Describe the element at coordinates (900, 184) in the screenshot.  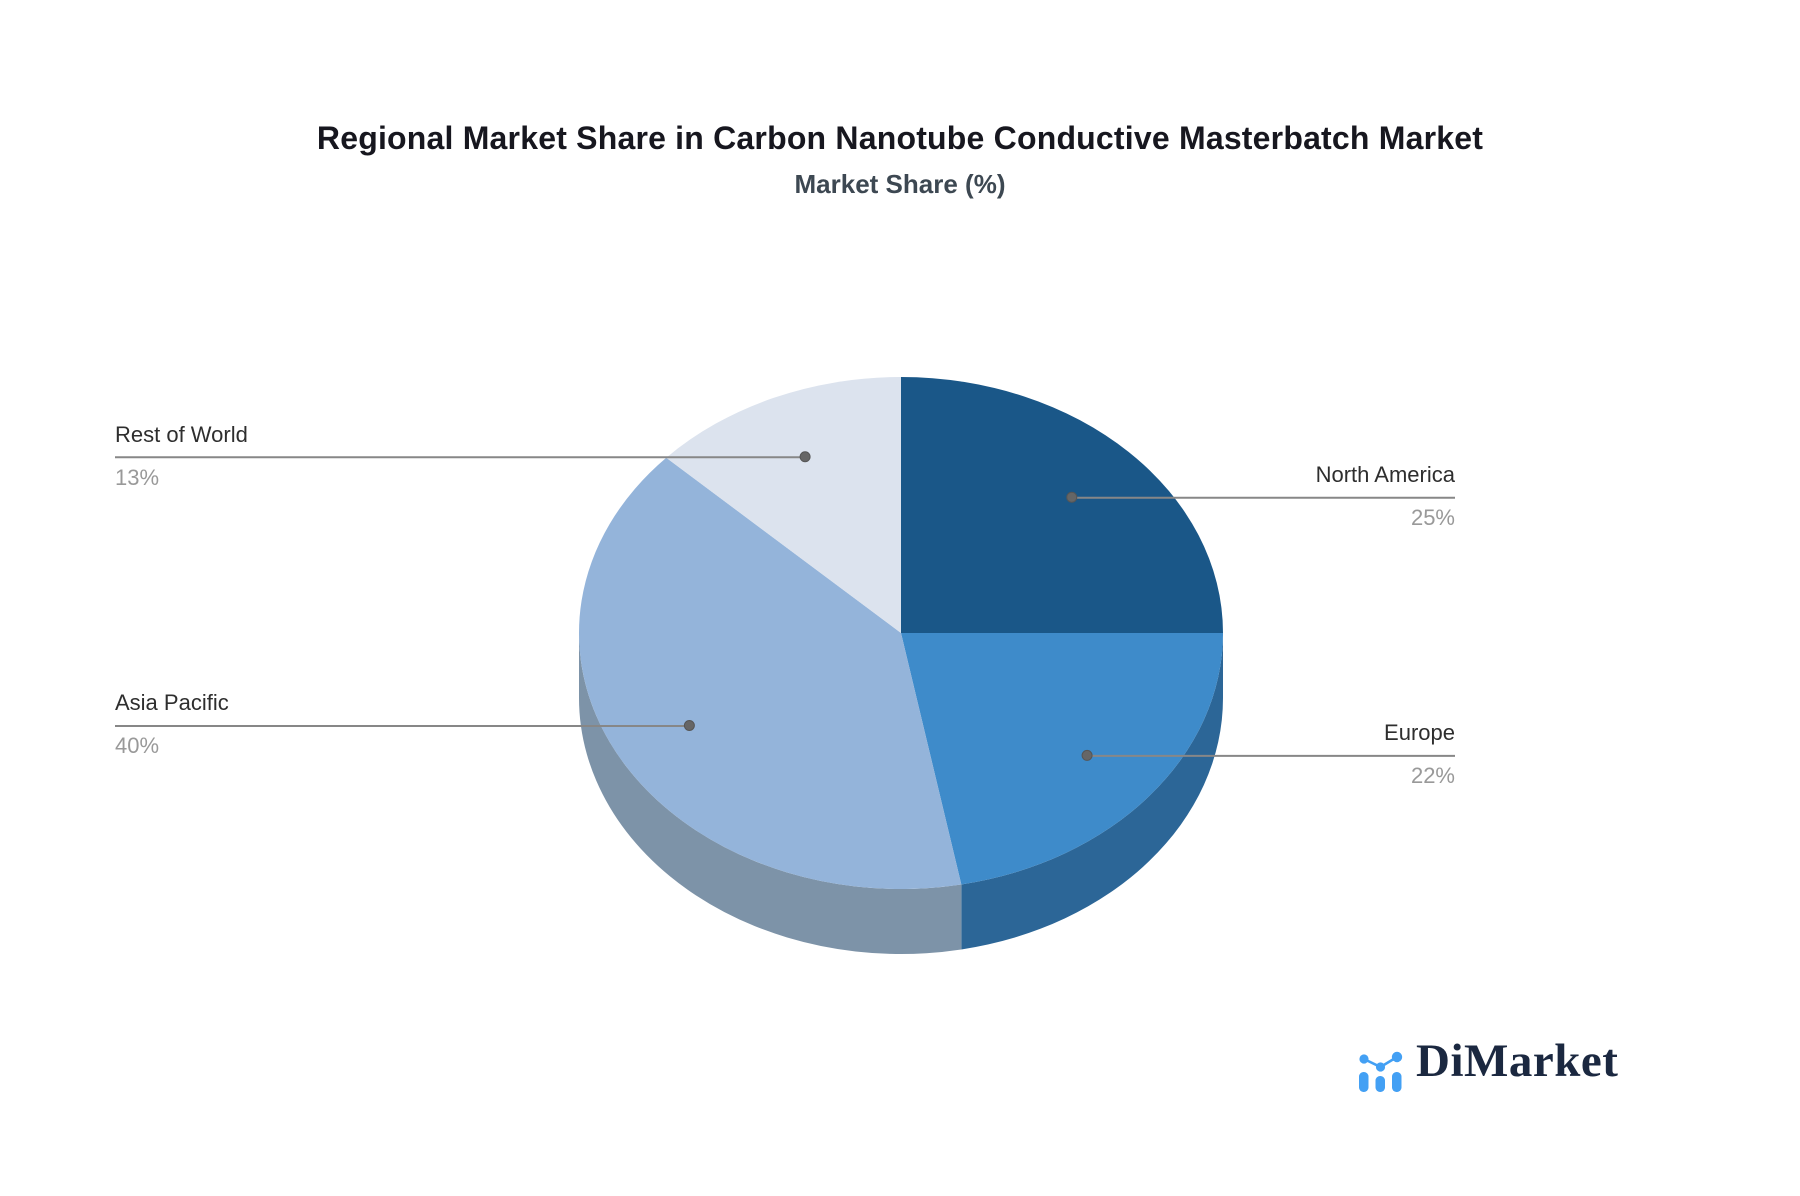
I see `chart-subtitle: Market Share (%)` at that location.